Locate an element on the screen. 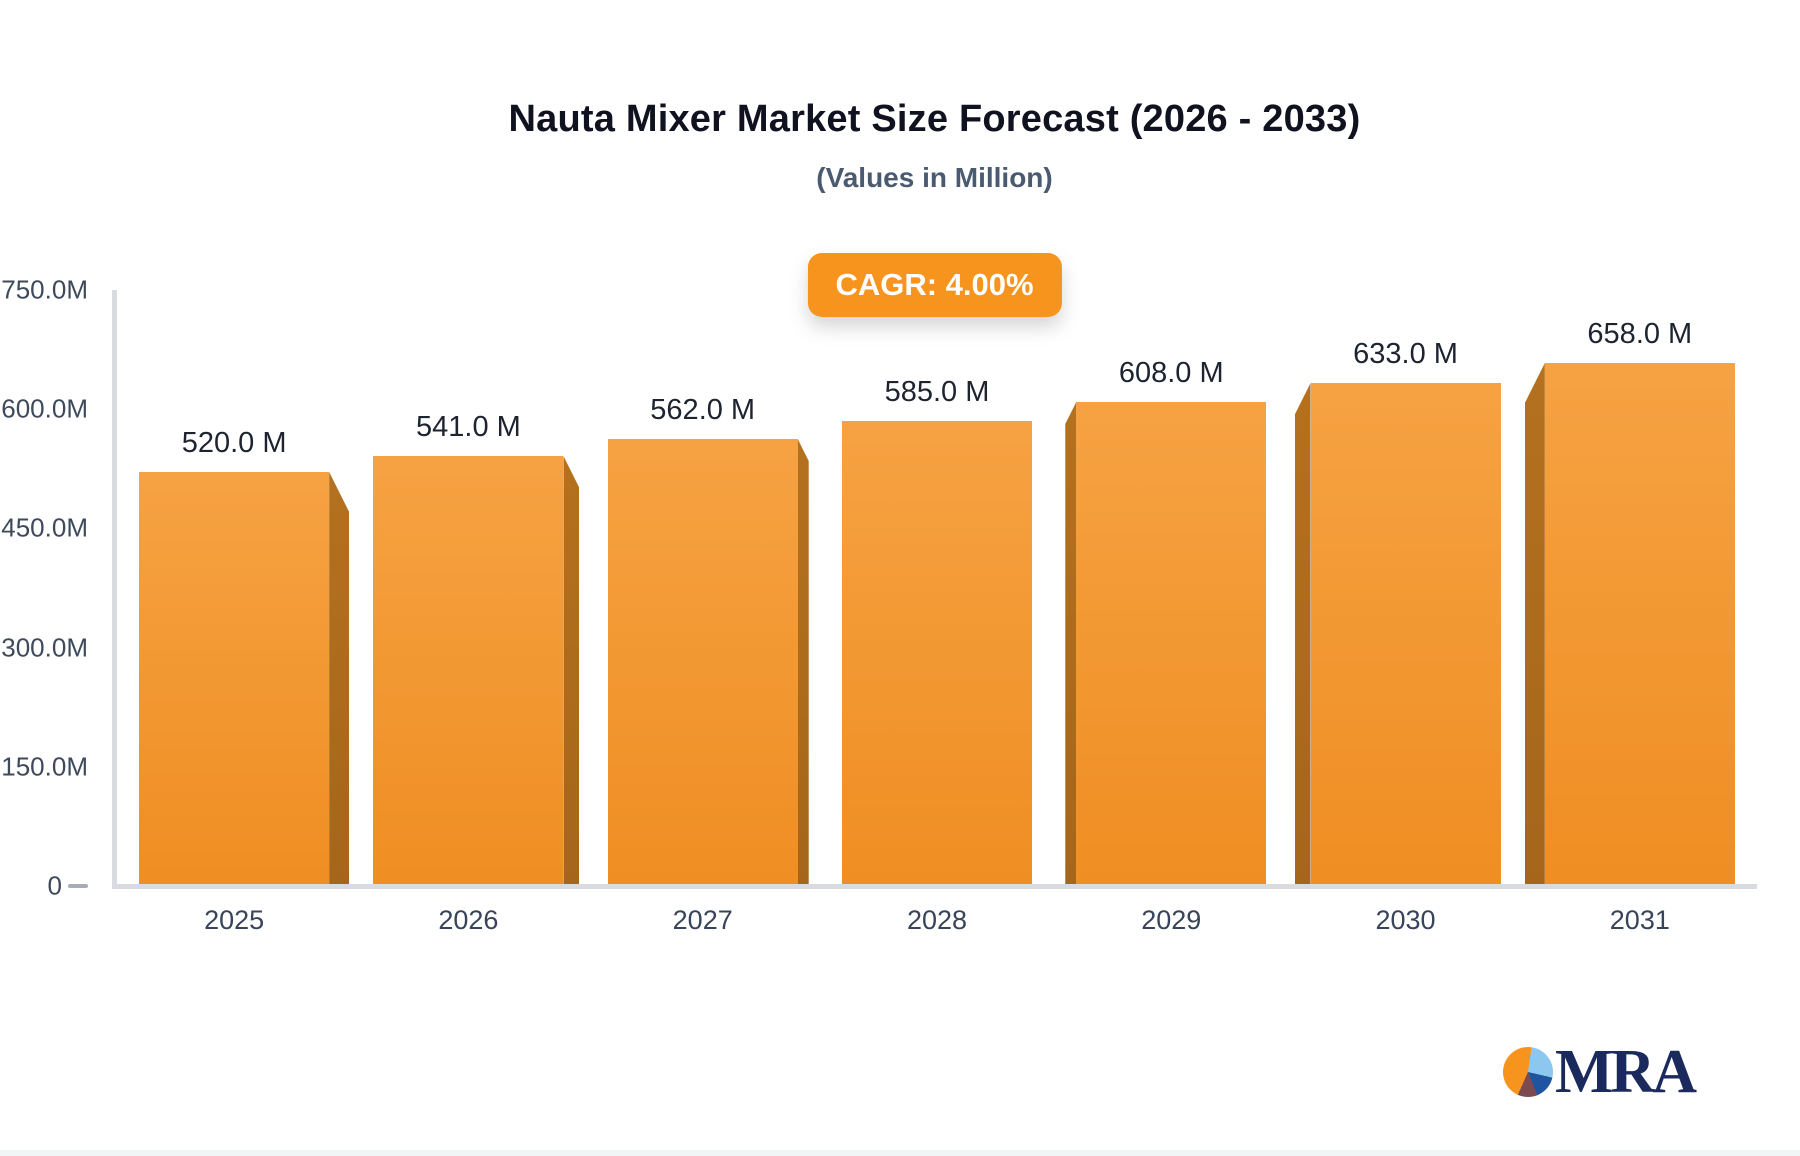  bar-value-label: 585.0 M is located at coordinates (937, 392).